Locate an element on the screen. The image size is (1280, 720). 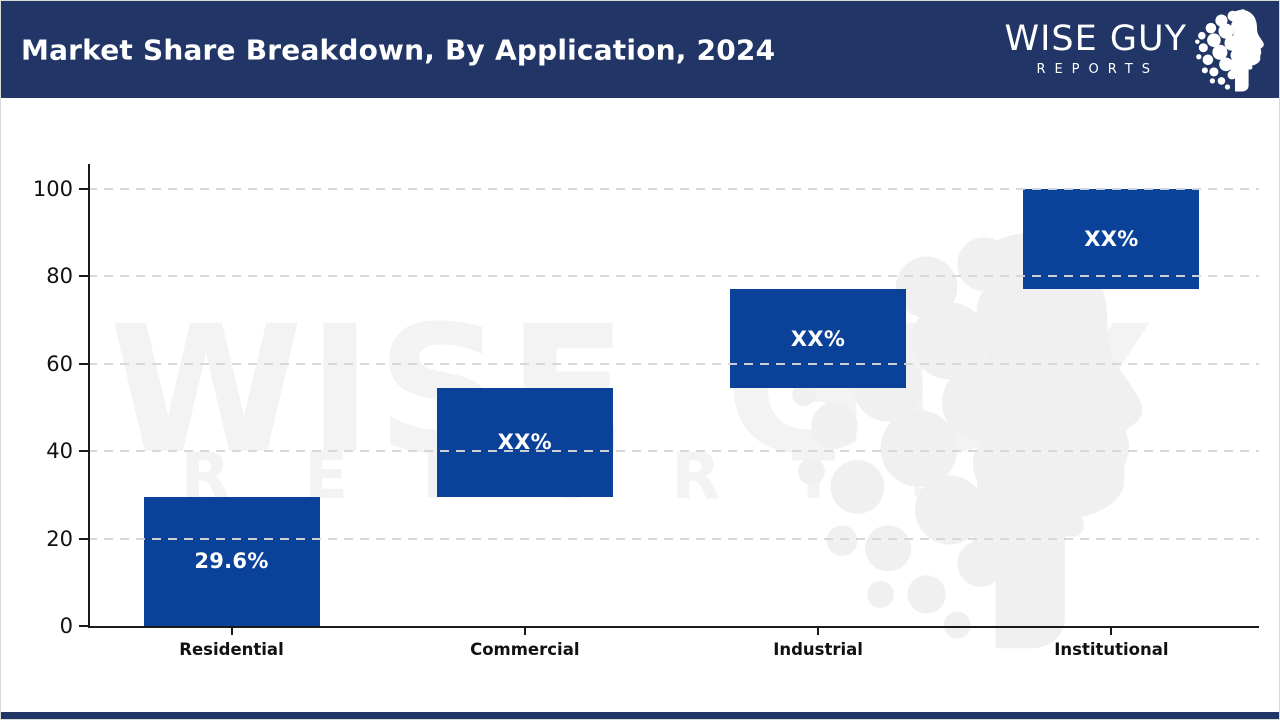
x-category-label-residential: Residential is located at coordinates (231, 649).